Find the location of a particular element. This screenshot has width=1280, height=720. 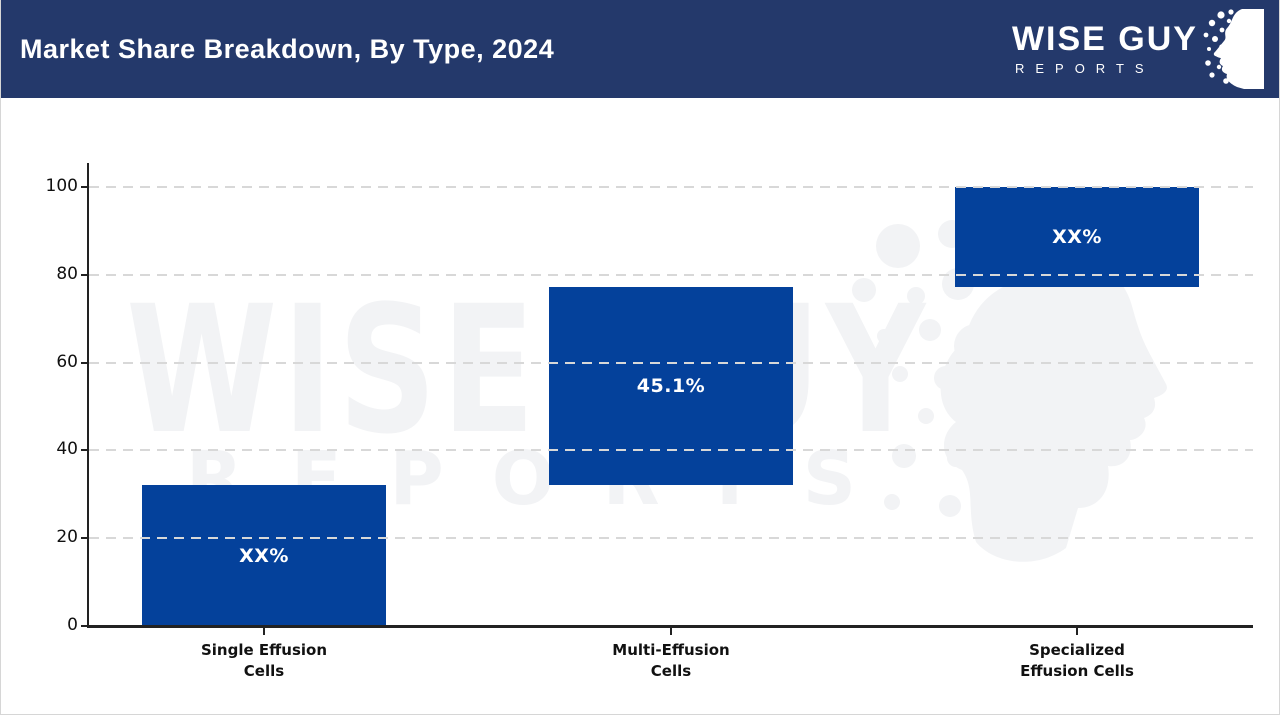

category-label-line: Specialized is located at coordinates (1077, 650).